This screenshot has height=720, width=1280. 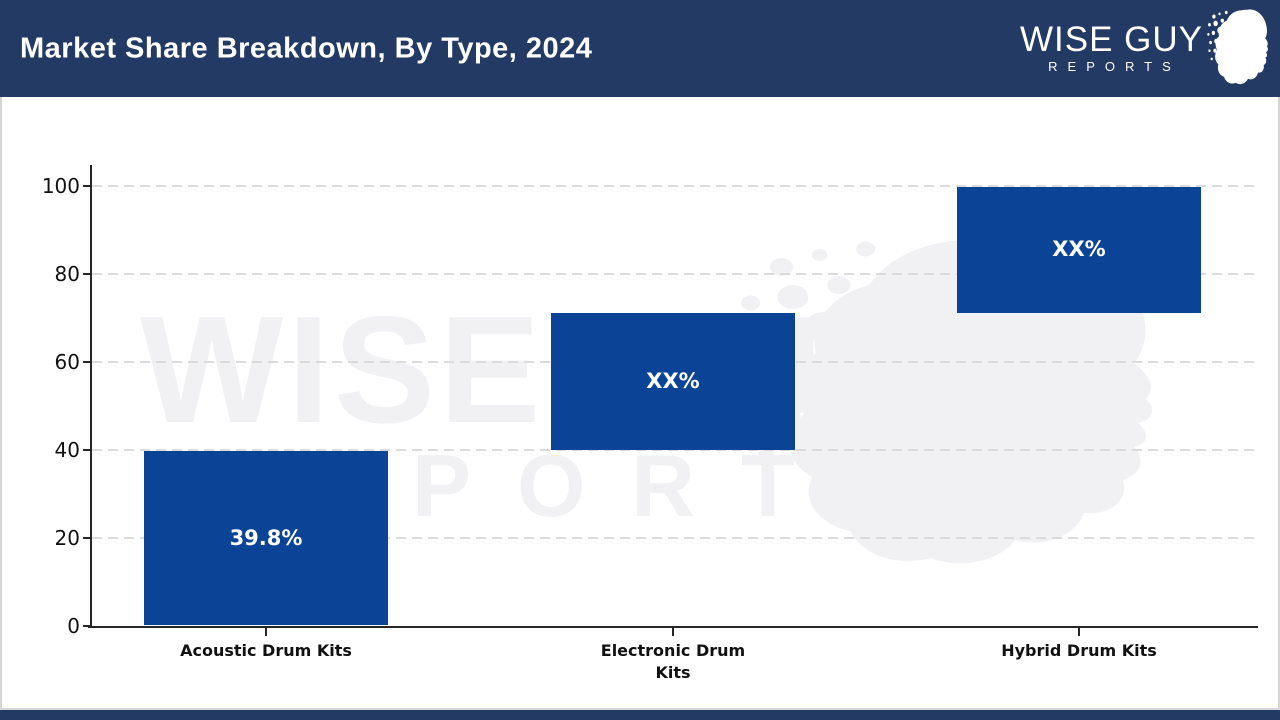 I want to click on brand-logo: WISE GUY REPORTS, so click(x=1146, y=48).